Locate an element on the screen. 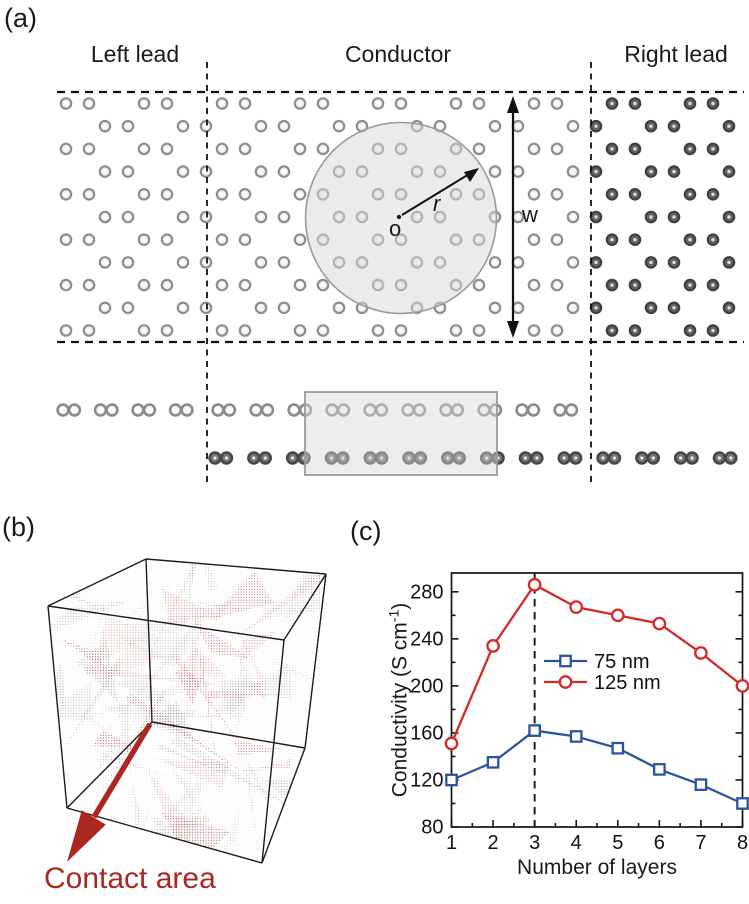 This screenshot has width=749, height=904. radius-label: r is located at coordinates (437, 203).